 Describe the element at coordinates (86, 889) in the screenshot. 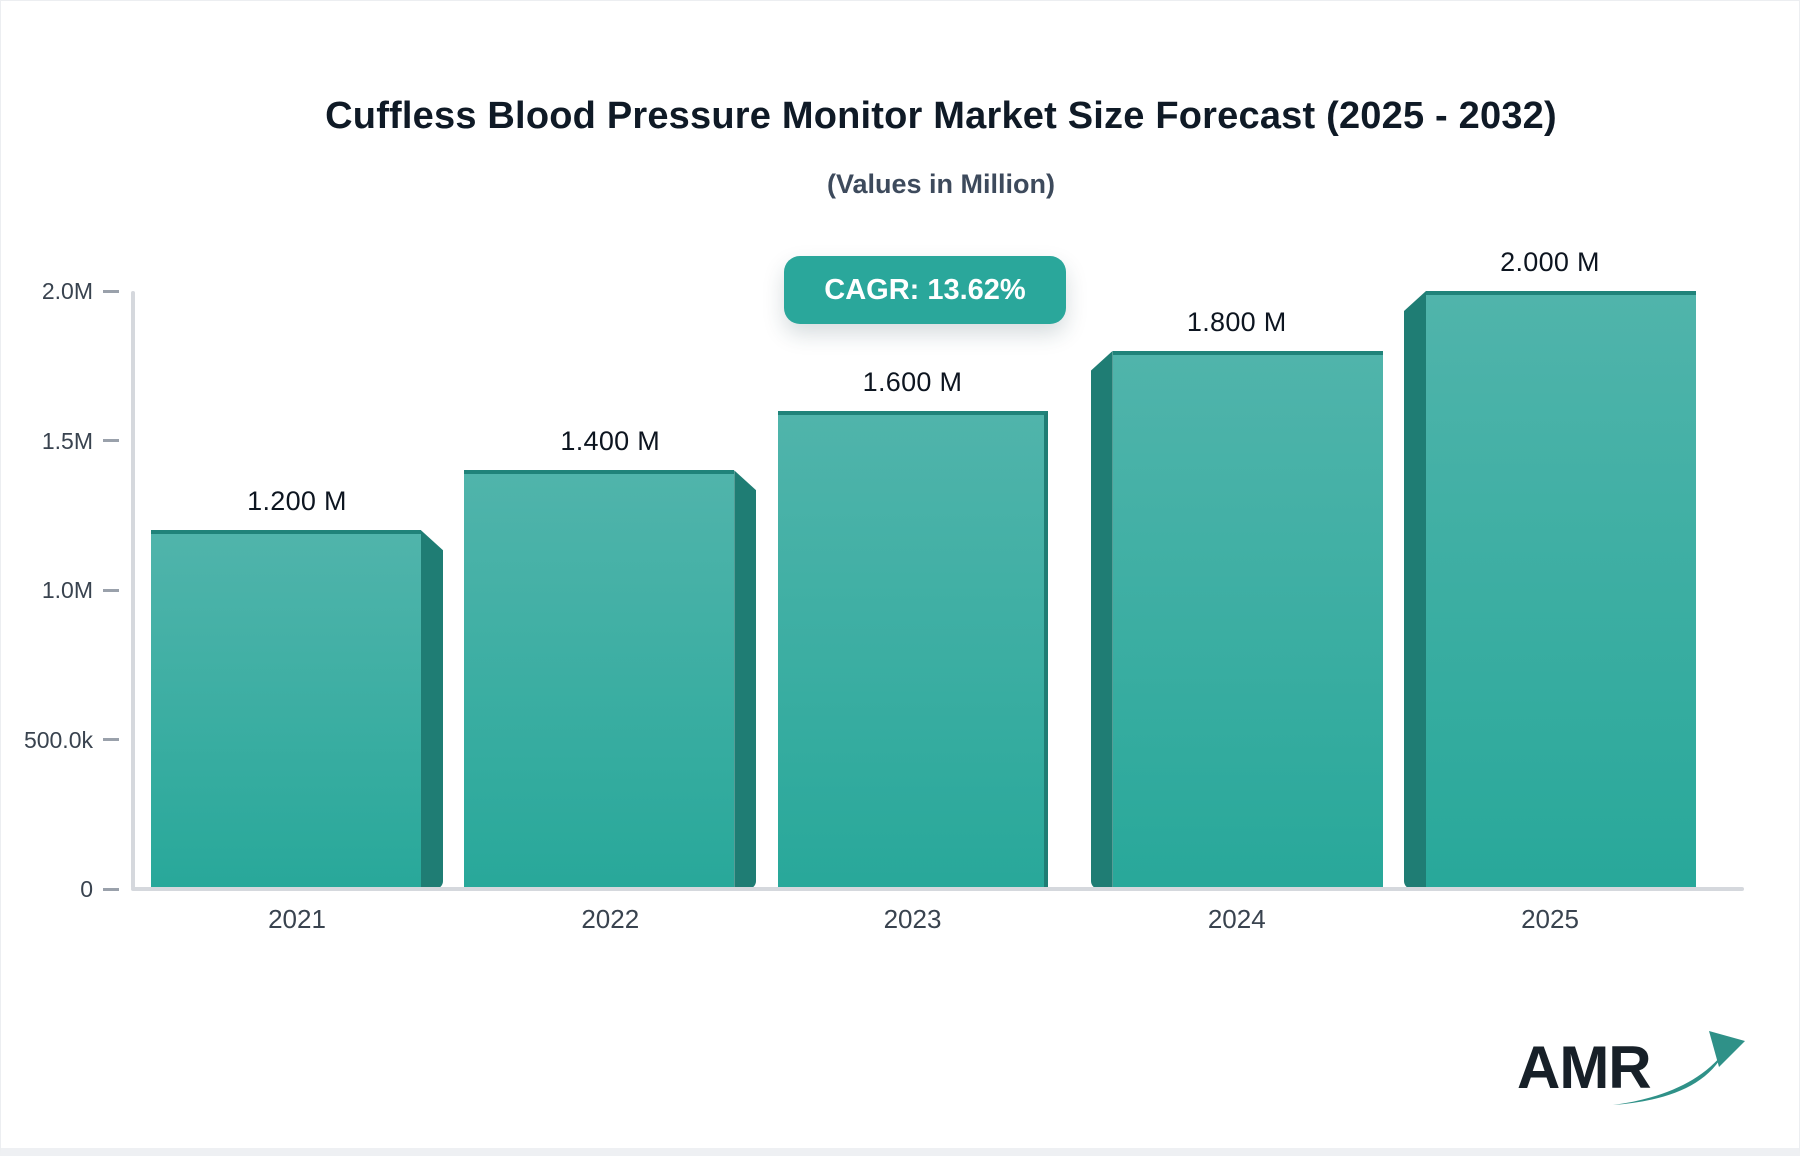

I see `y-axis-tick-label: 0` at that location.